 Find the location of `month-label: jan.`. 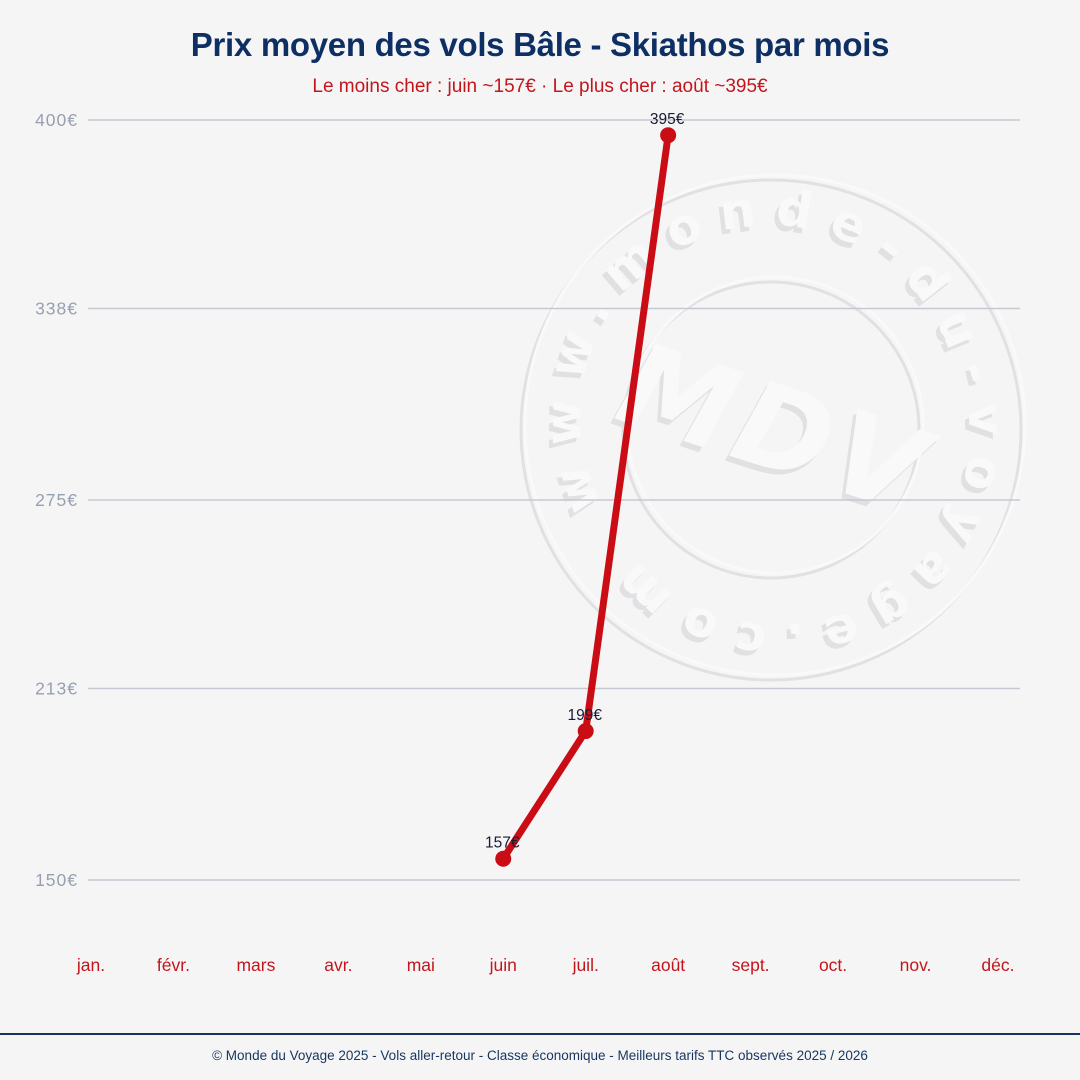

month-label: jan. is located at coordinates (90, 965).